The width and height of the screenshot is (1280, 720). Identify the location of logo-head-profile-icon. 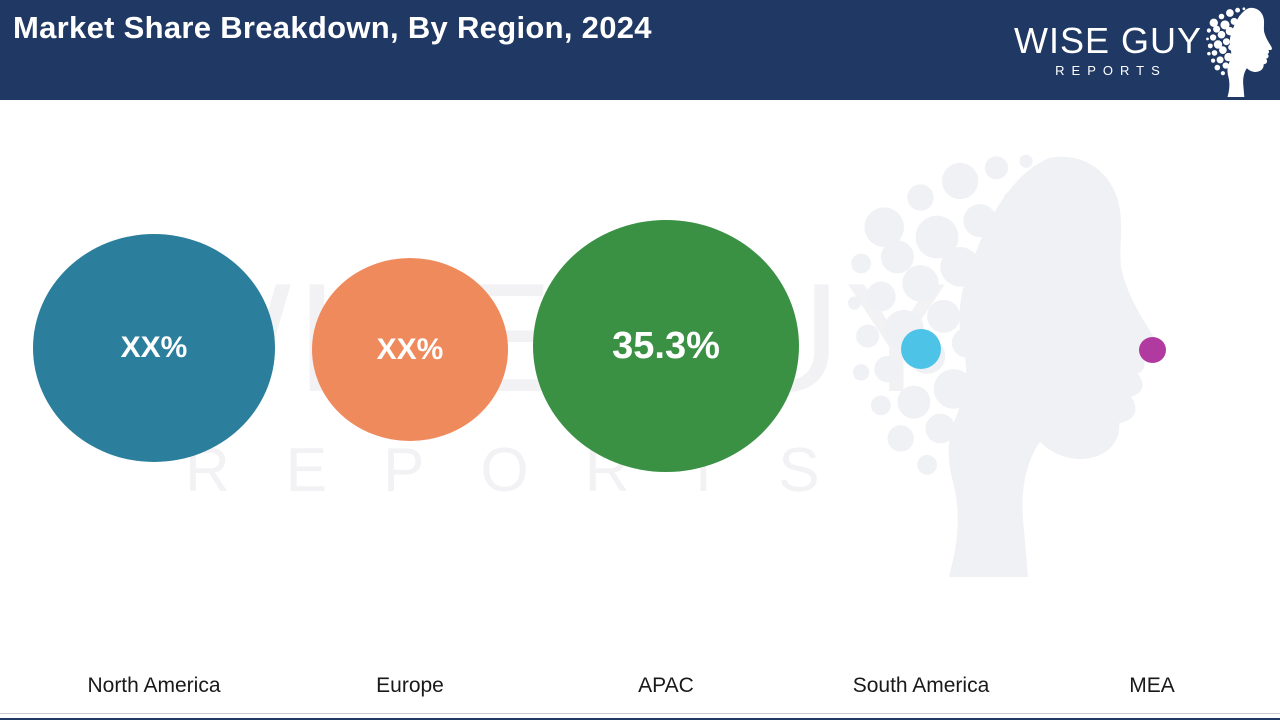
(1239, 51).